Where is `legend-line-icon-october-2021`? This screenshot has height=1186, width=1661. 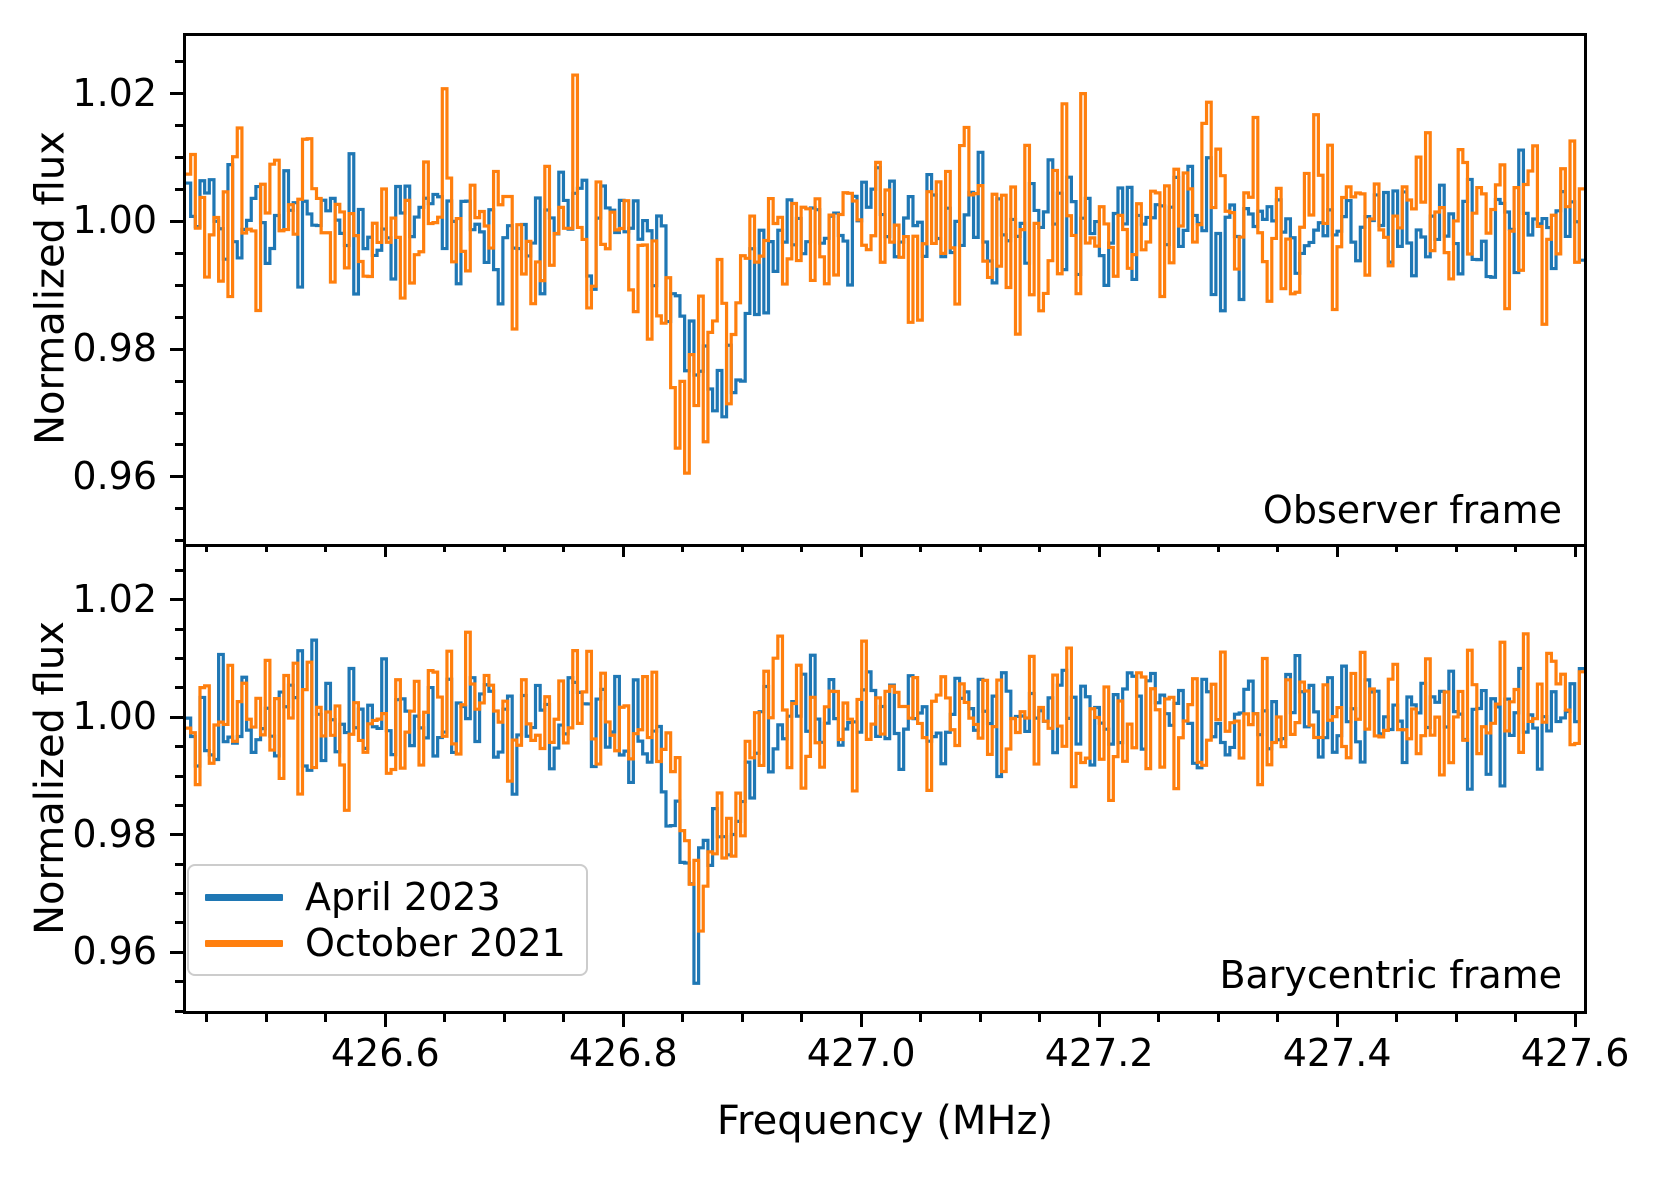
legend-line-icon-october-2021 is located at coordinates (244, 943).